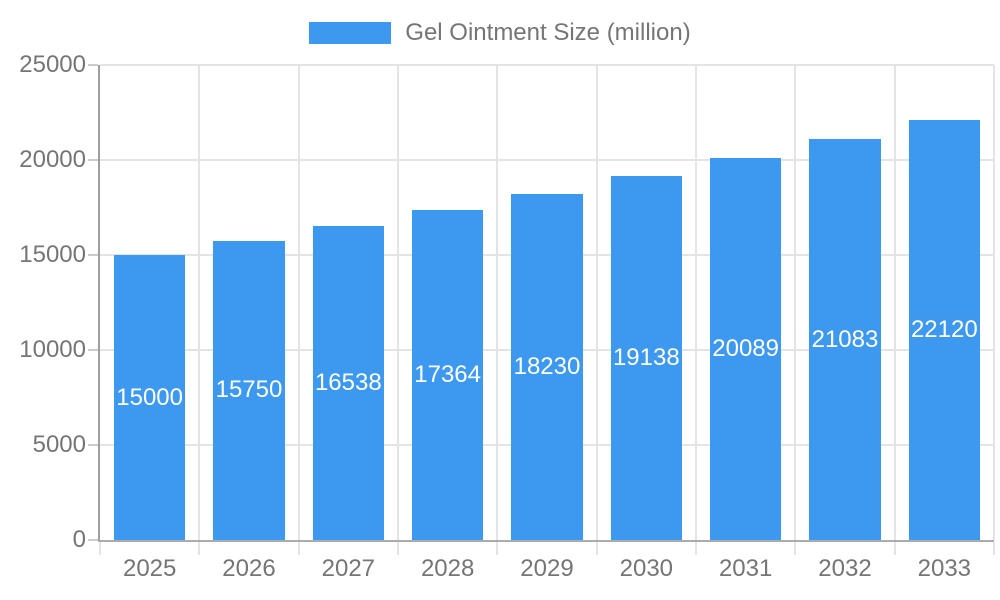 The height and width of the screenshot is (600, 1000). I want to click on bar: 15000, so click(150, 397).